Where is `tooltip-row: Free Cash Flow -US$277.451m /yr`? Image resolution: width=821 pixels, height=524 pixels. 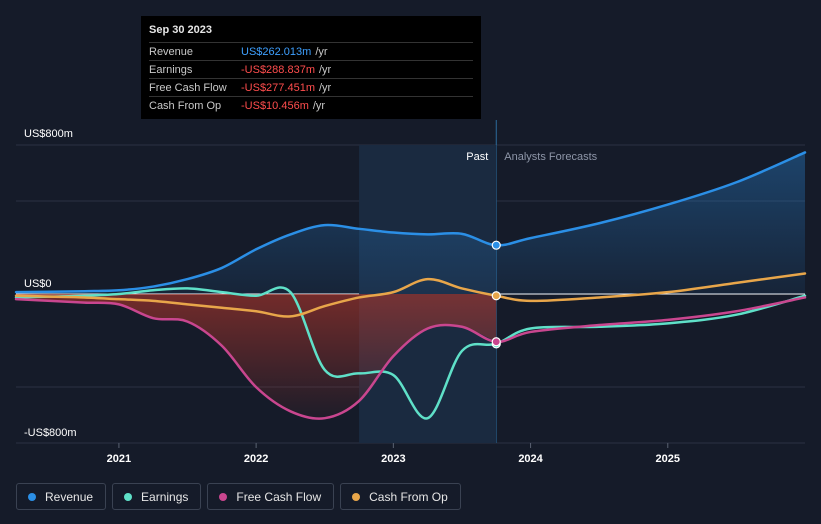
tooltip-row: Free Cash Flow -US$277.451m /yr is located at coordinates (311, 87).